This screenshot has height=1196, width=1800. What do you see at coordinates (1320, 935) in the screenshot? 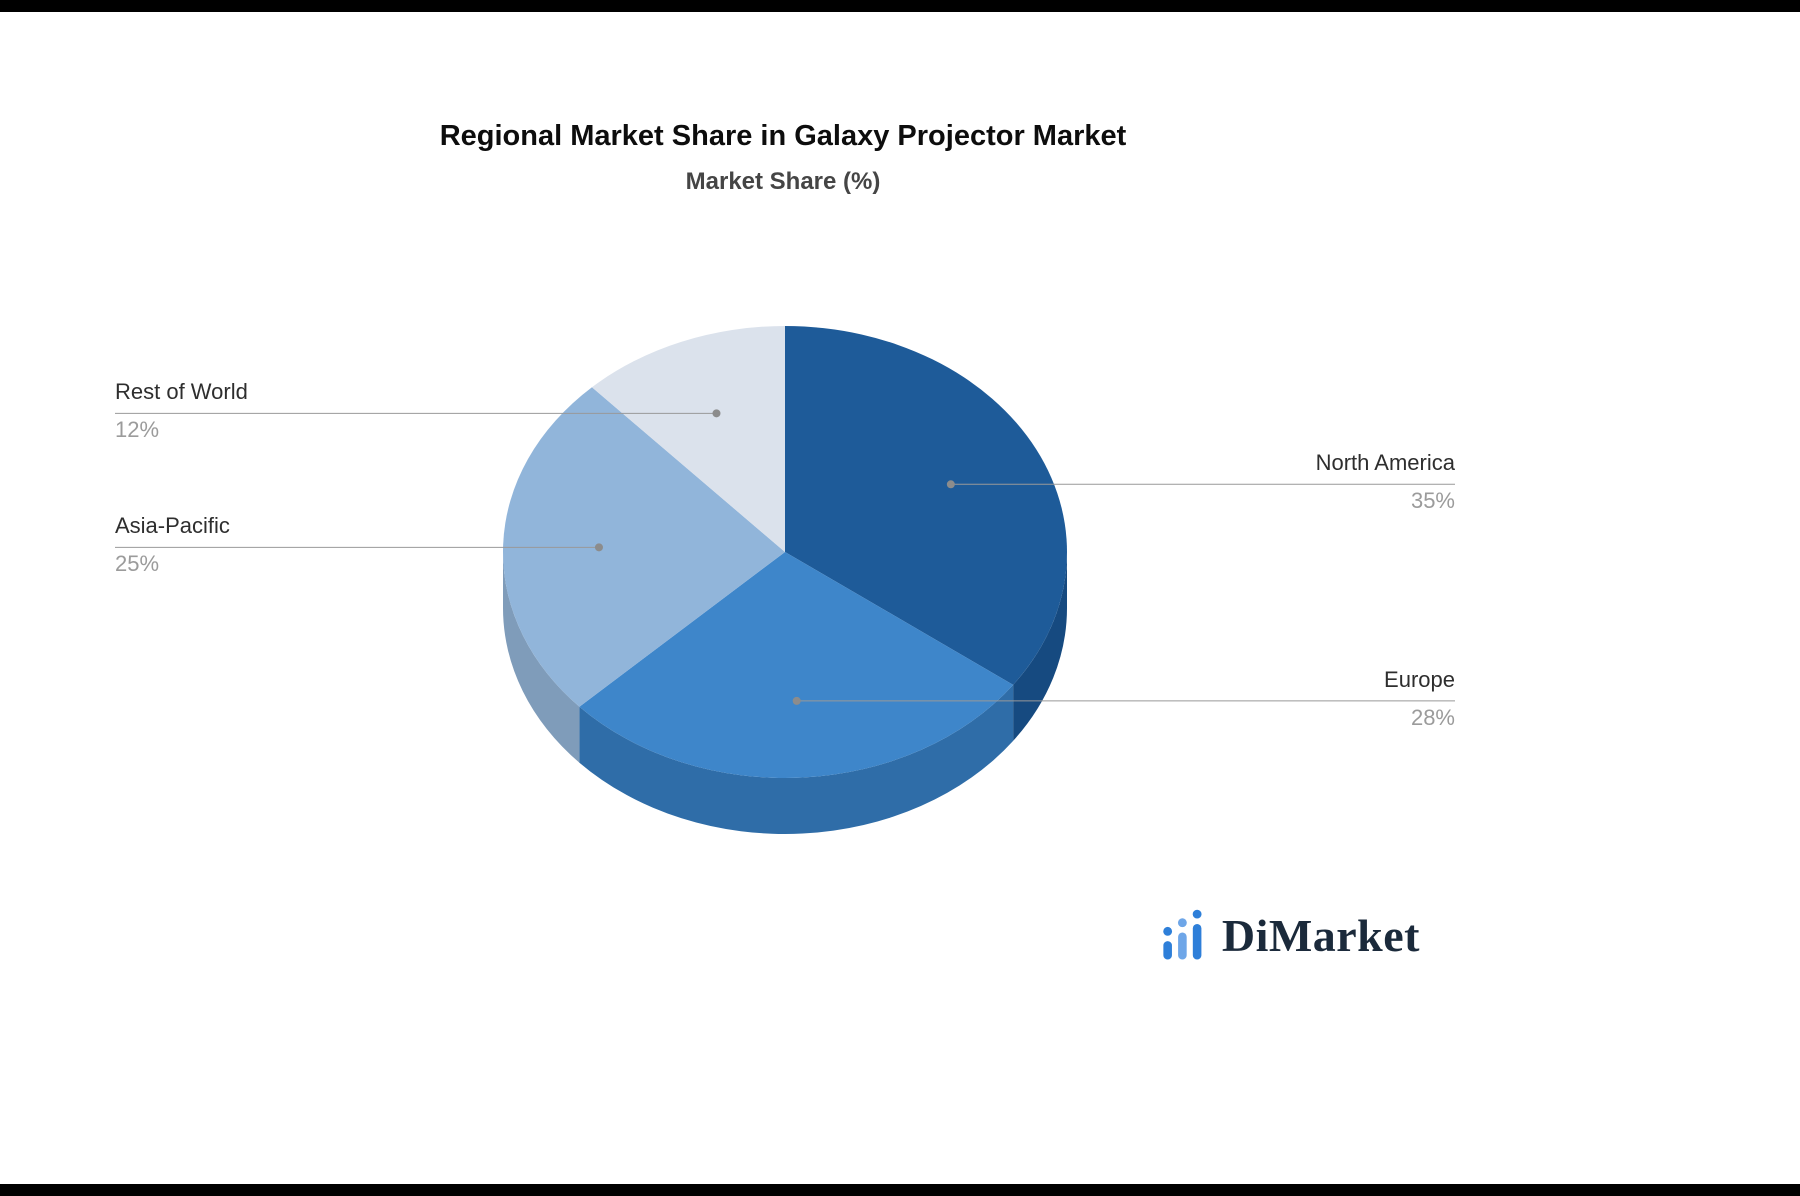
I see `brand-name: DiMarket` at bounding box center [1320, 935].